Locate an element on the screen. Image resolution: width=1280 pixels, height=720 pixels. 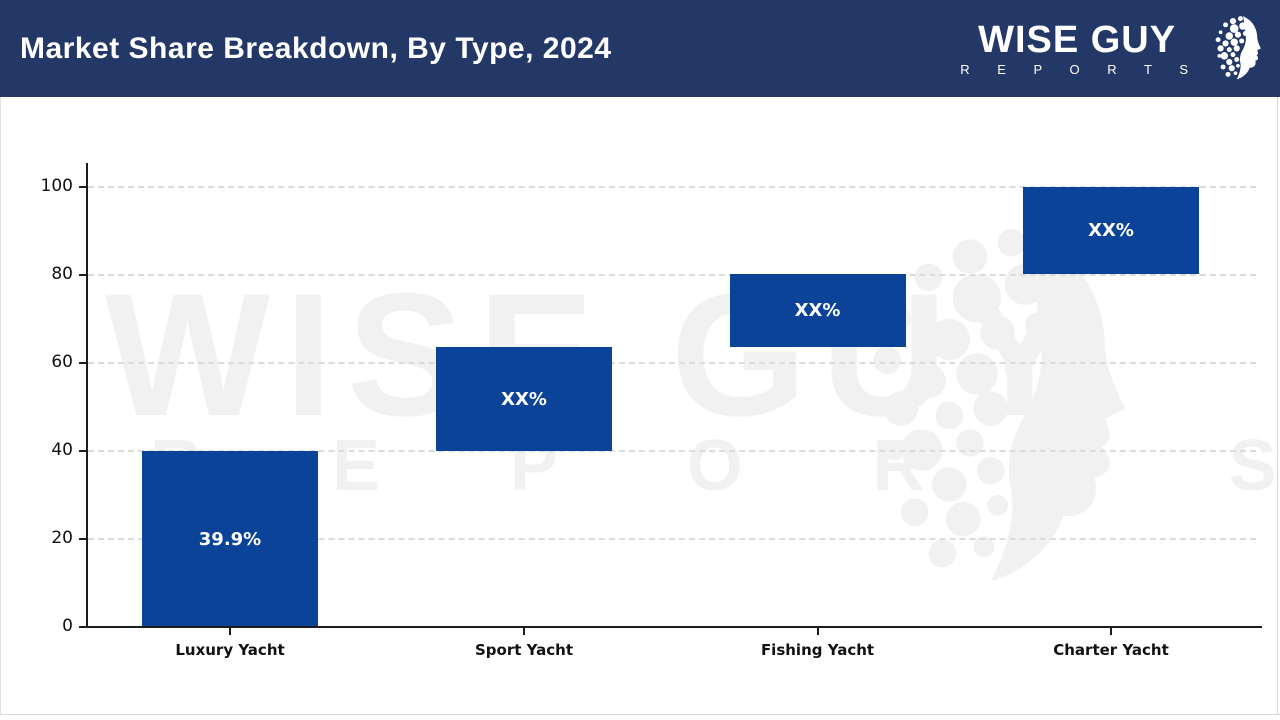
x-category-label: Charter Yacht is located at coordinates (1111, 650).